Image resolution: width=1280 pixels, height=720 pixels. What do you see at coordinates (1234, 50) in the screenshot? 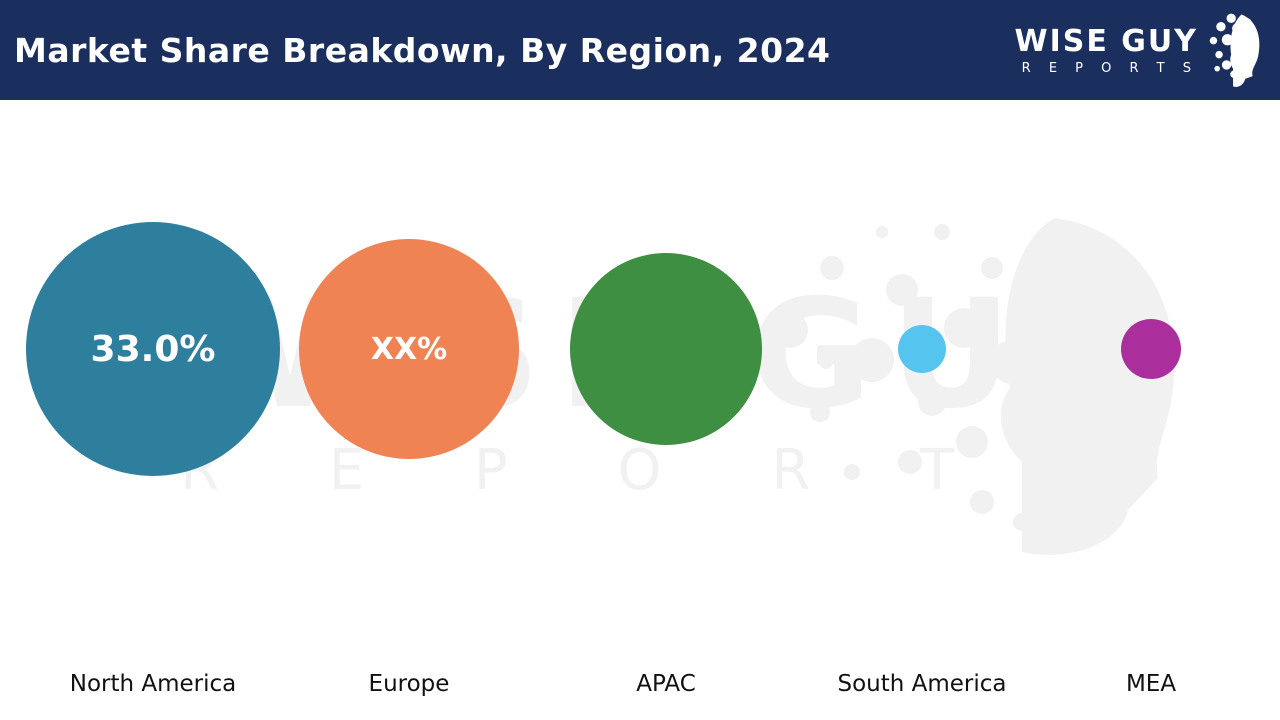
I see `brand-face-icon` at bounding box center [1234, 50].